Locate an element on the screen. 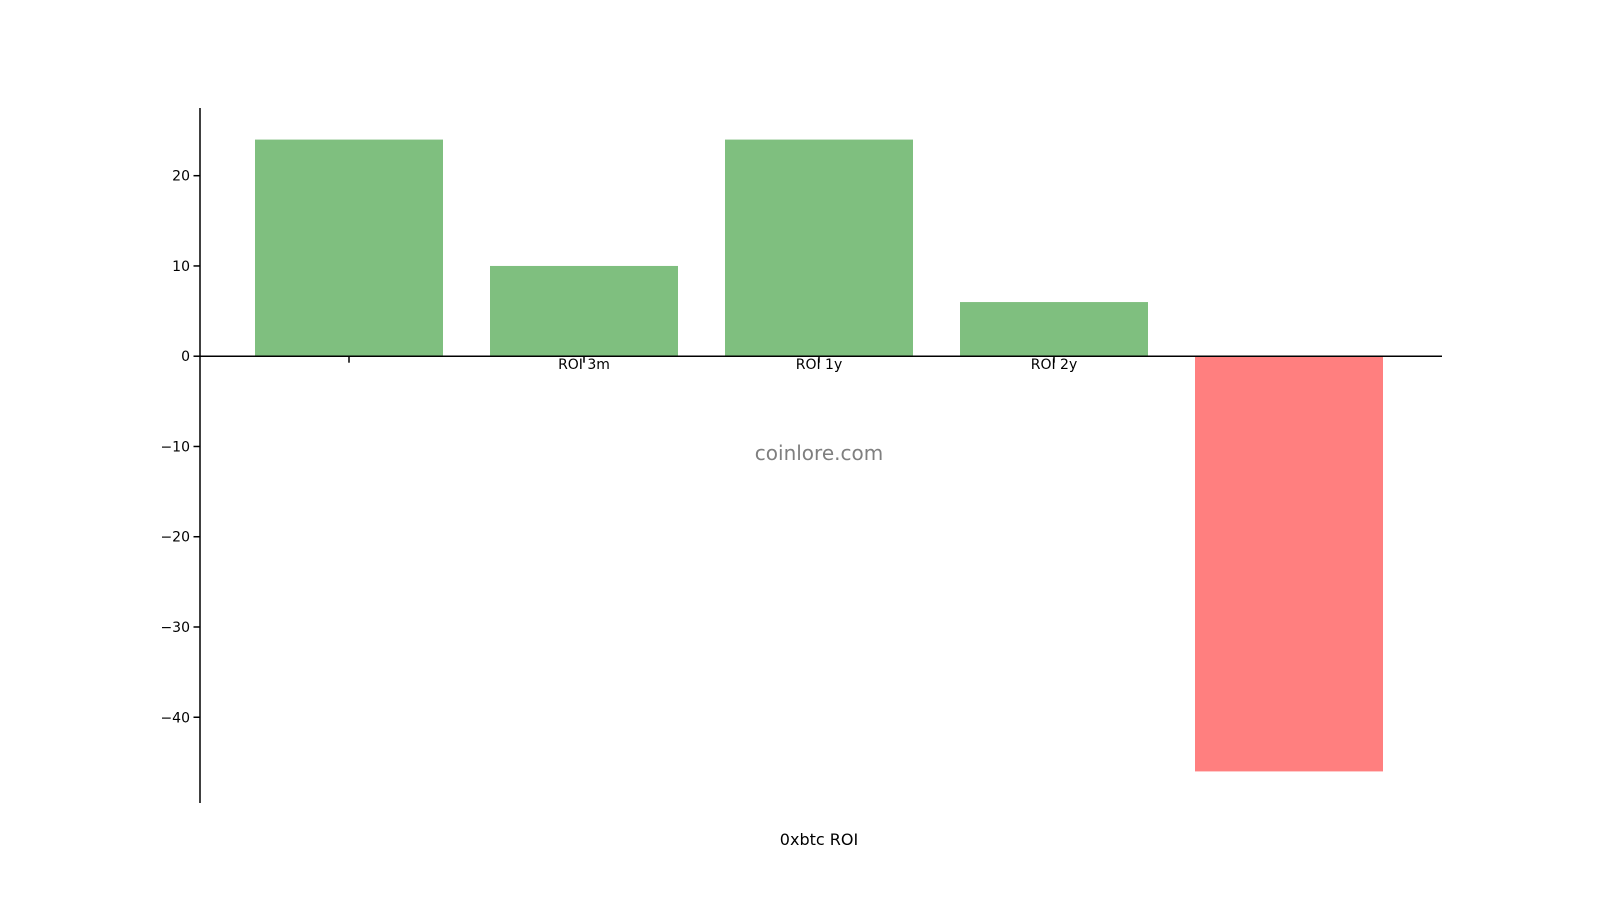  y-tick-label: 0 is located at coordinates (185, 357).